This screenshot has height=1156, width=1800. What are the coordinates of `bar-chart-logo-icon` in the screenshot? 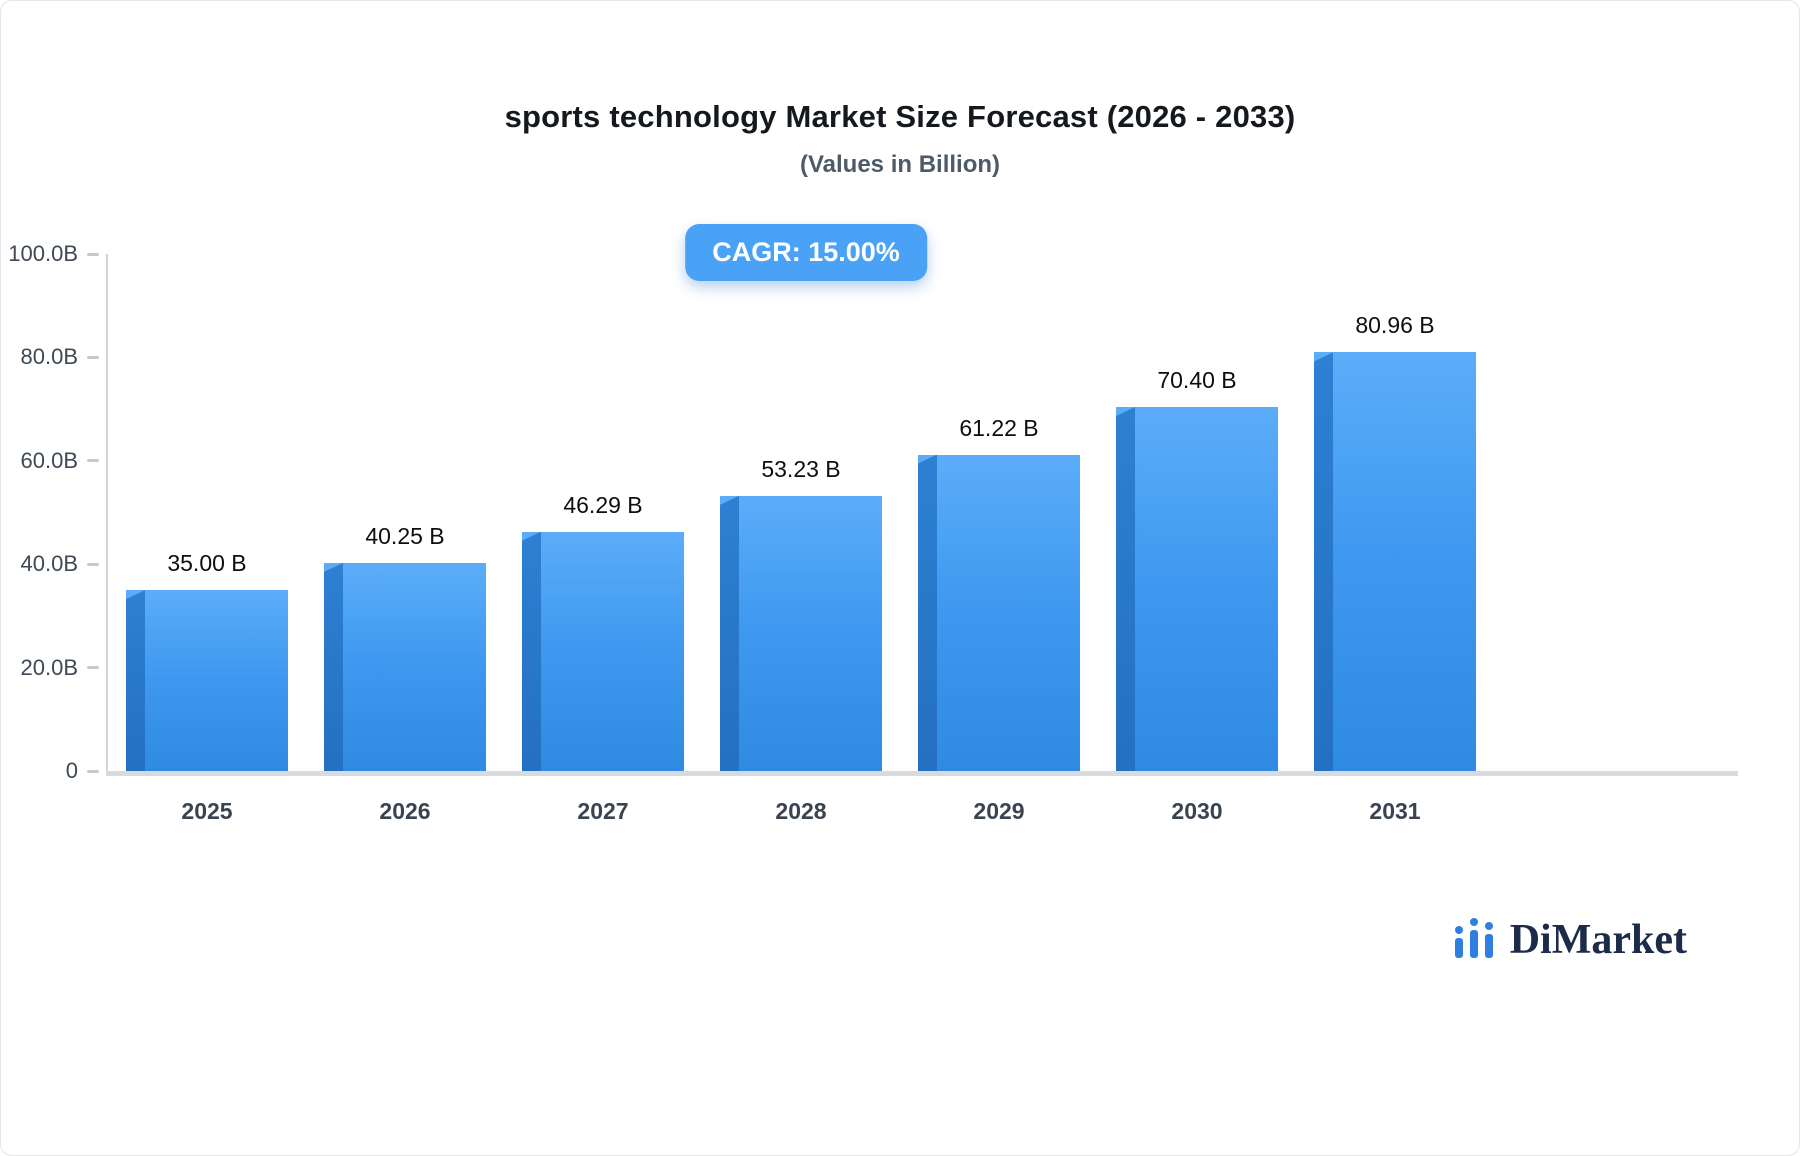 It's located at (1475, 939).